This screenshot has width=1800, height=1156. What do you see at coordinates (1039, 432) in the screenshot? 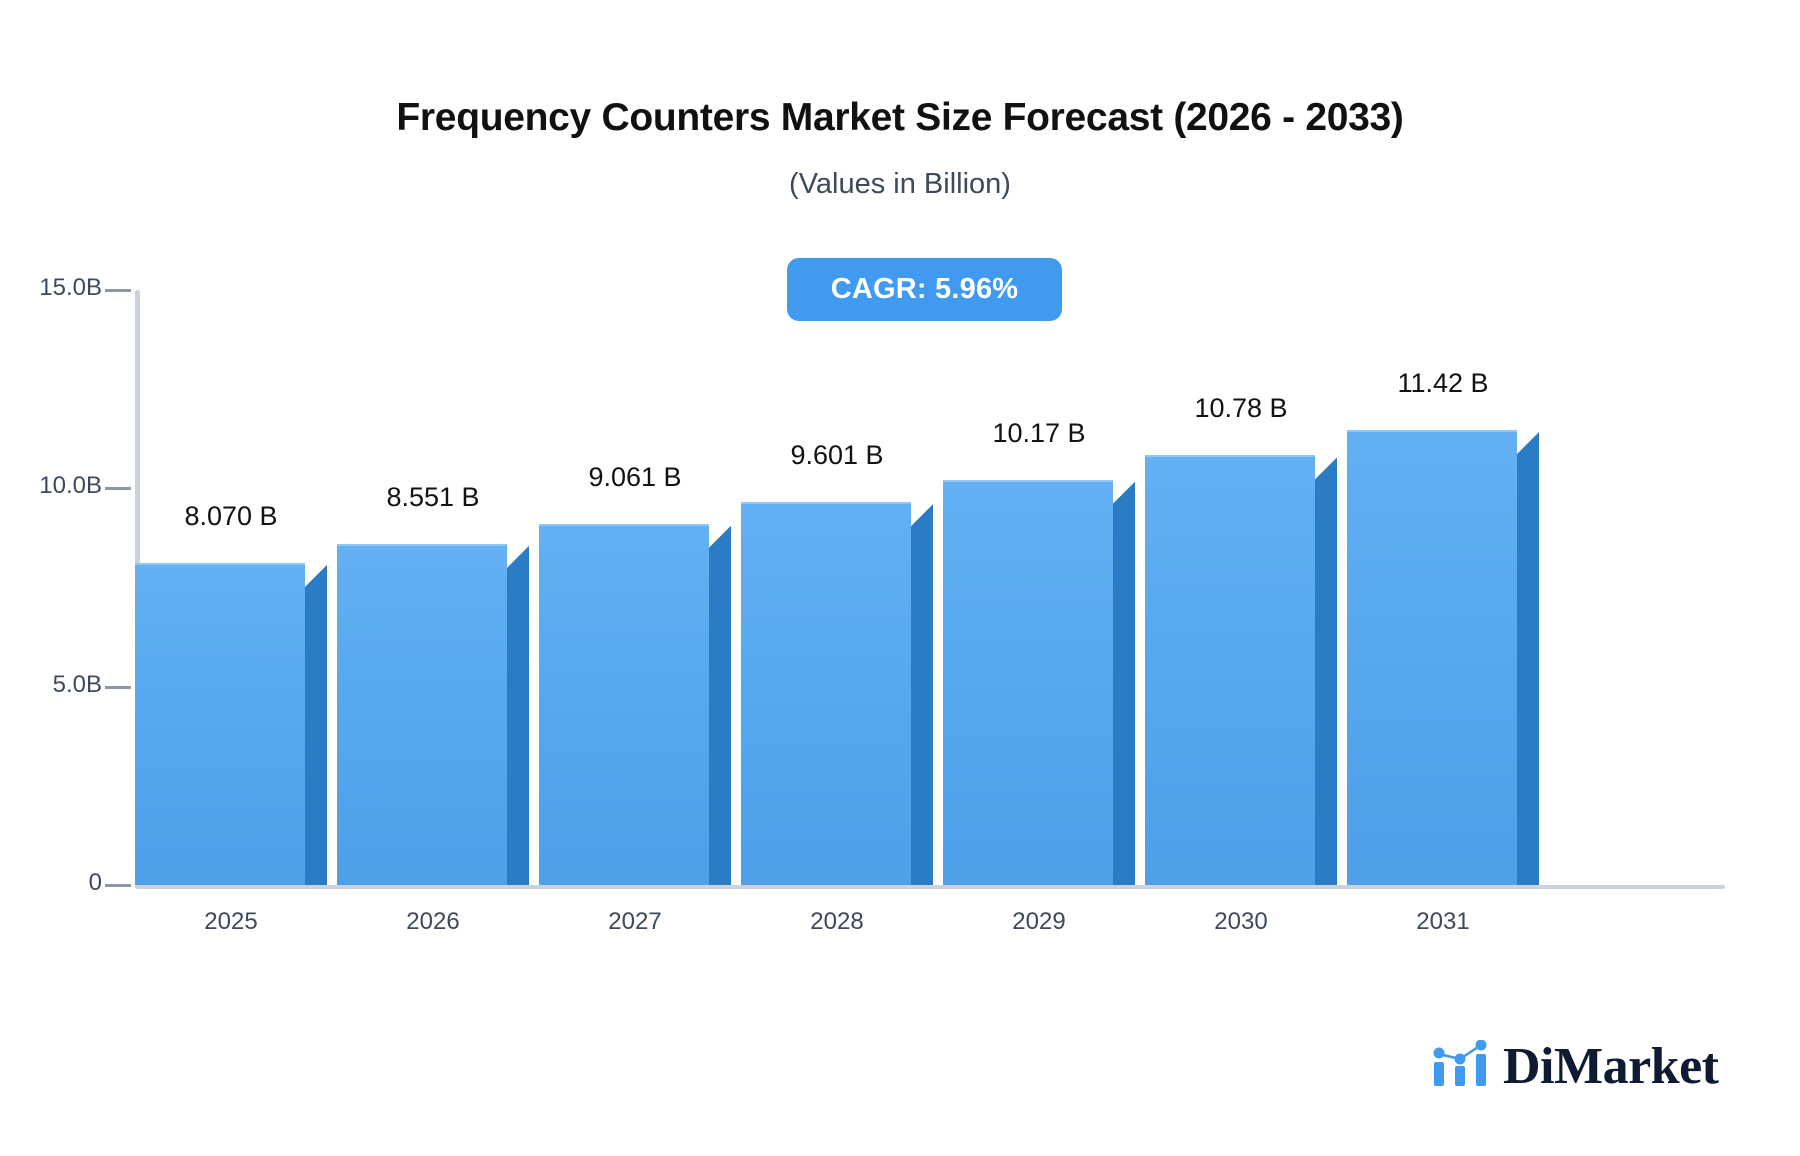
I see `bar-value-label: 10.17 B` at bounding box center [1039, 432].